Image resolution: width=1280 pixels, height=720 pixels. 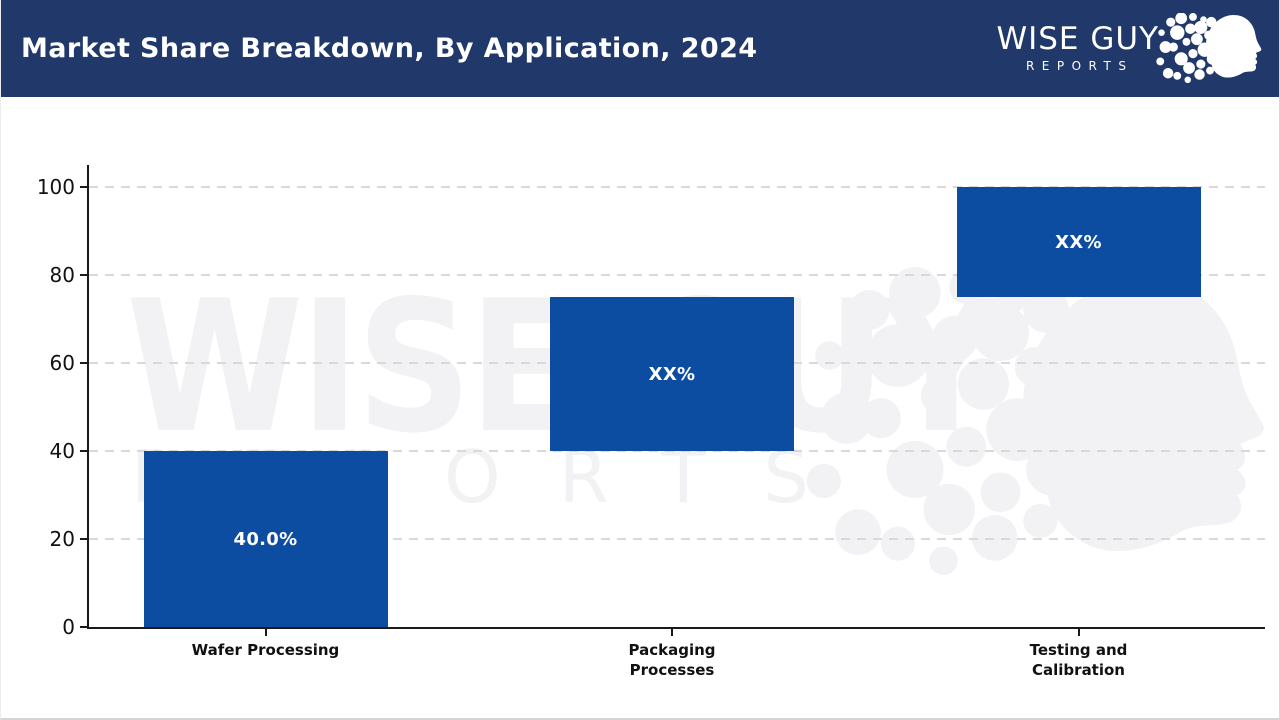 I want to click on y-tick-label: 0, so click(x=68, y=627).